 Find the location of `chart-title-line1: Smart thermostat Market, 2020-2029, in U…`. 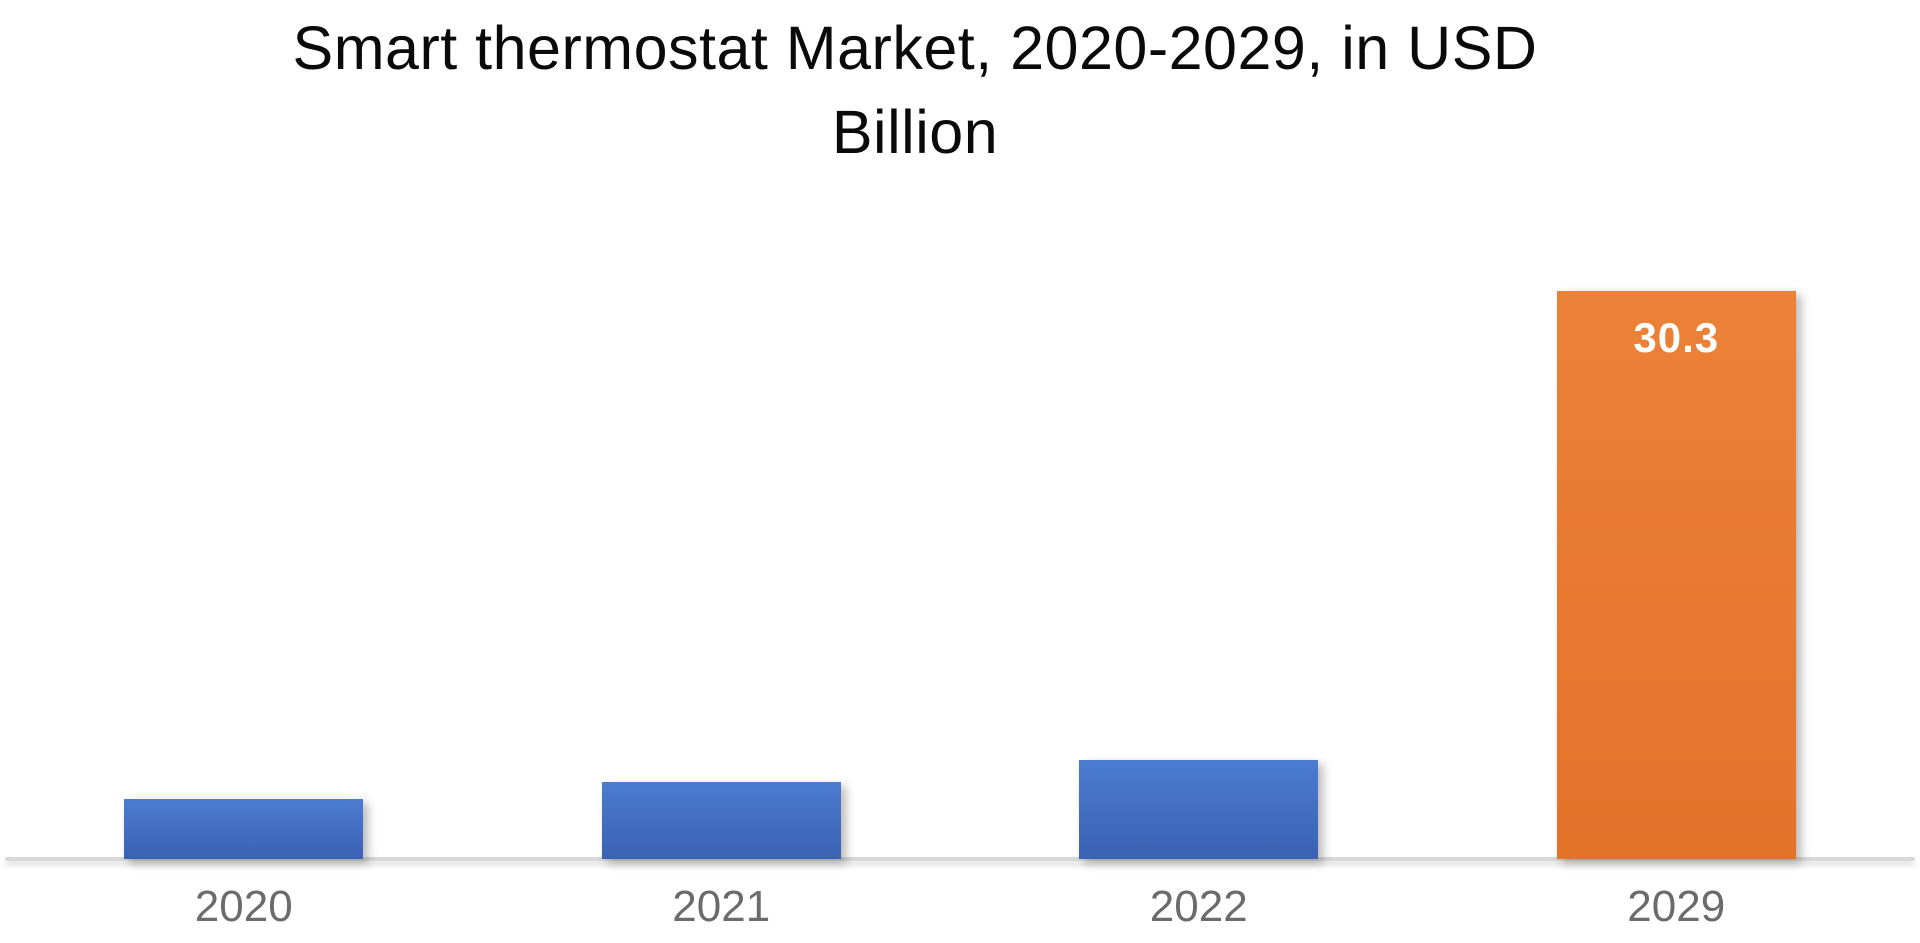

chart-title-line1: Smart thermostat Market, 2020-2029, in U… is located at coordinates (915, 48).